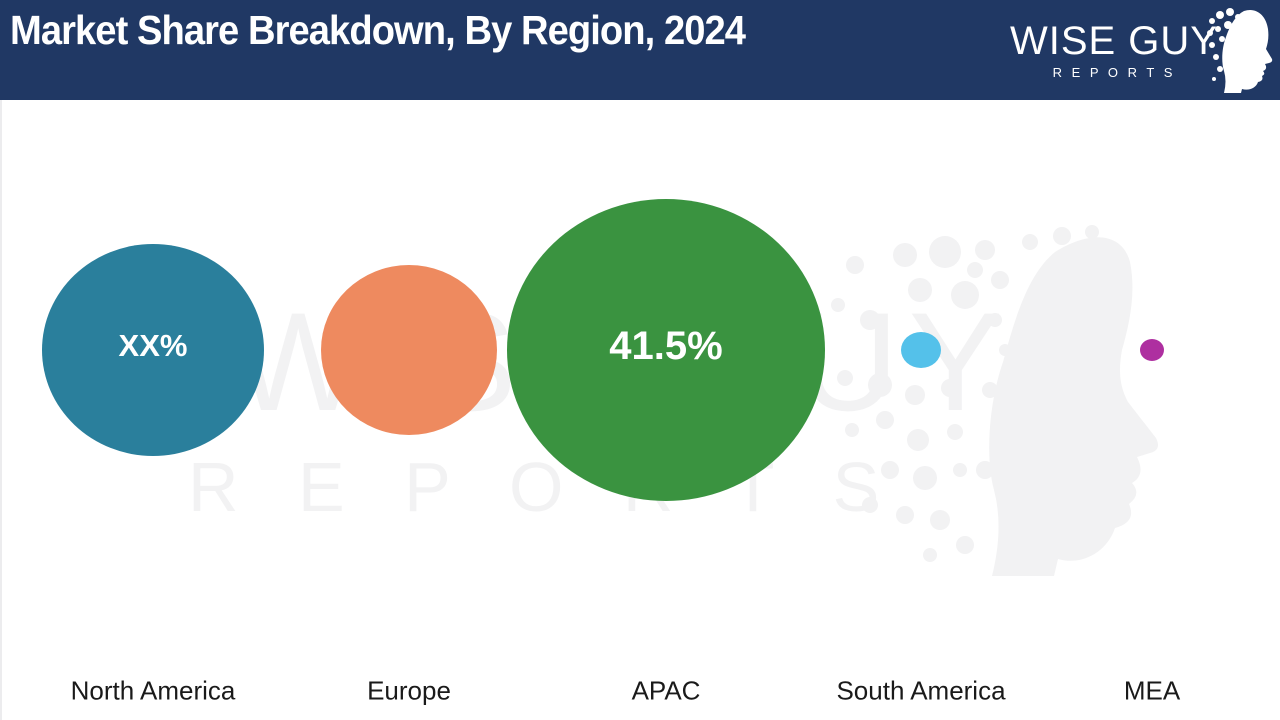 Image resolution: width=1280 pixels, height=720 pixels. I want to click on category-label-south-america: South America, so click(921, 690).